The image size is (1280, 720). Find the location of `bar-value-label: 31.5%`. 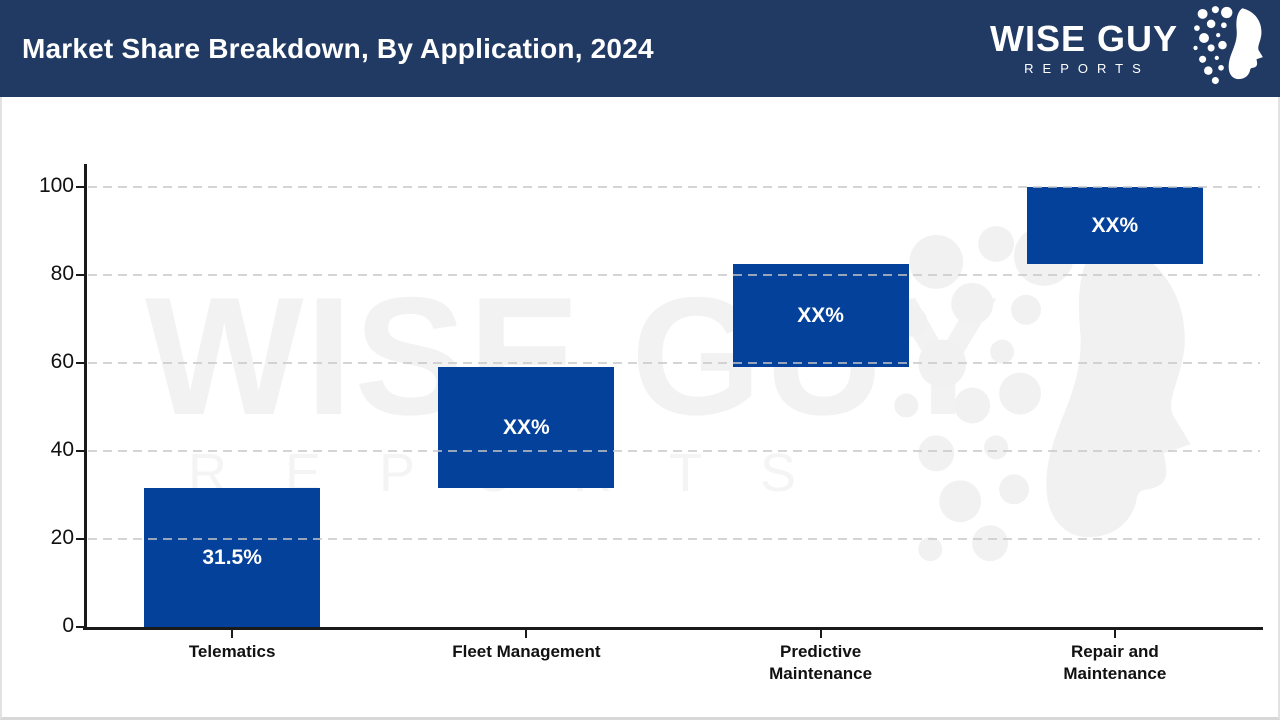

bar-value-label: 31.5% is located at coordinates (232, 557).